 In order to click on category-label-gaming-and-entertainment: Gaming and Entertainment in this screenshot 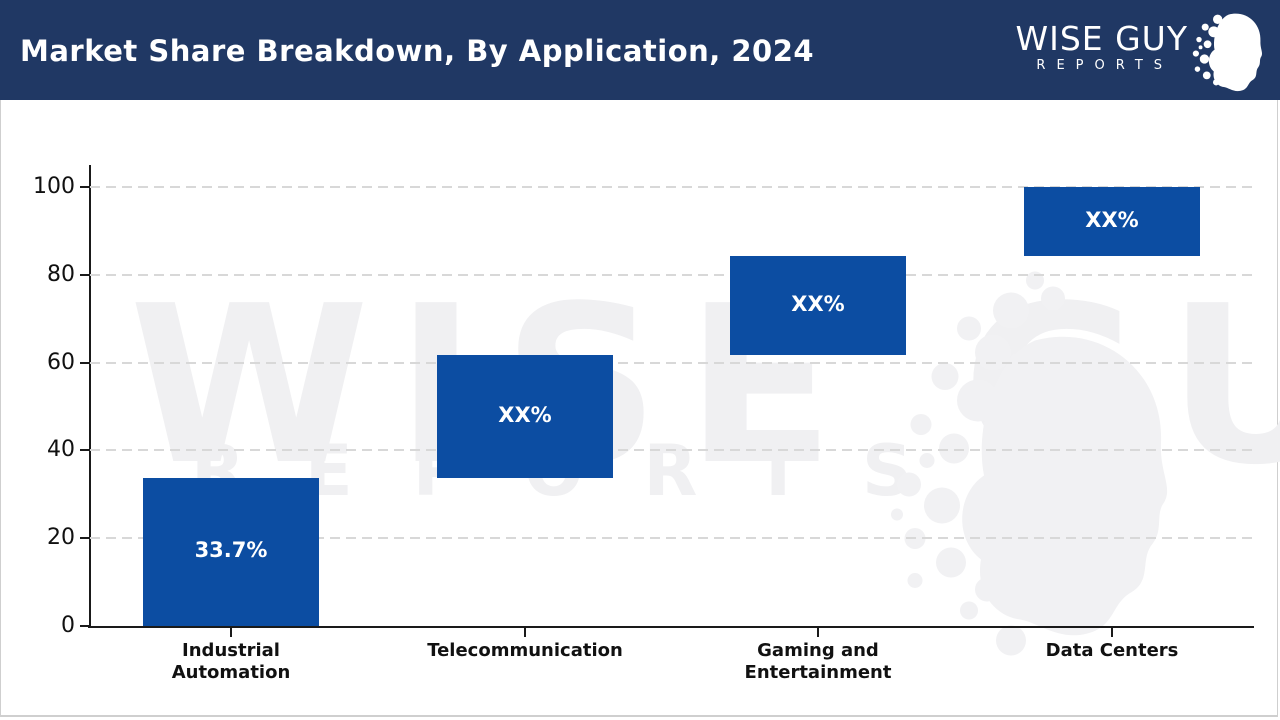, I will do `click(818, 661)`.